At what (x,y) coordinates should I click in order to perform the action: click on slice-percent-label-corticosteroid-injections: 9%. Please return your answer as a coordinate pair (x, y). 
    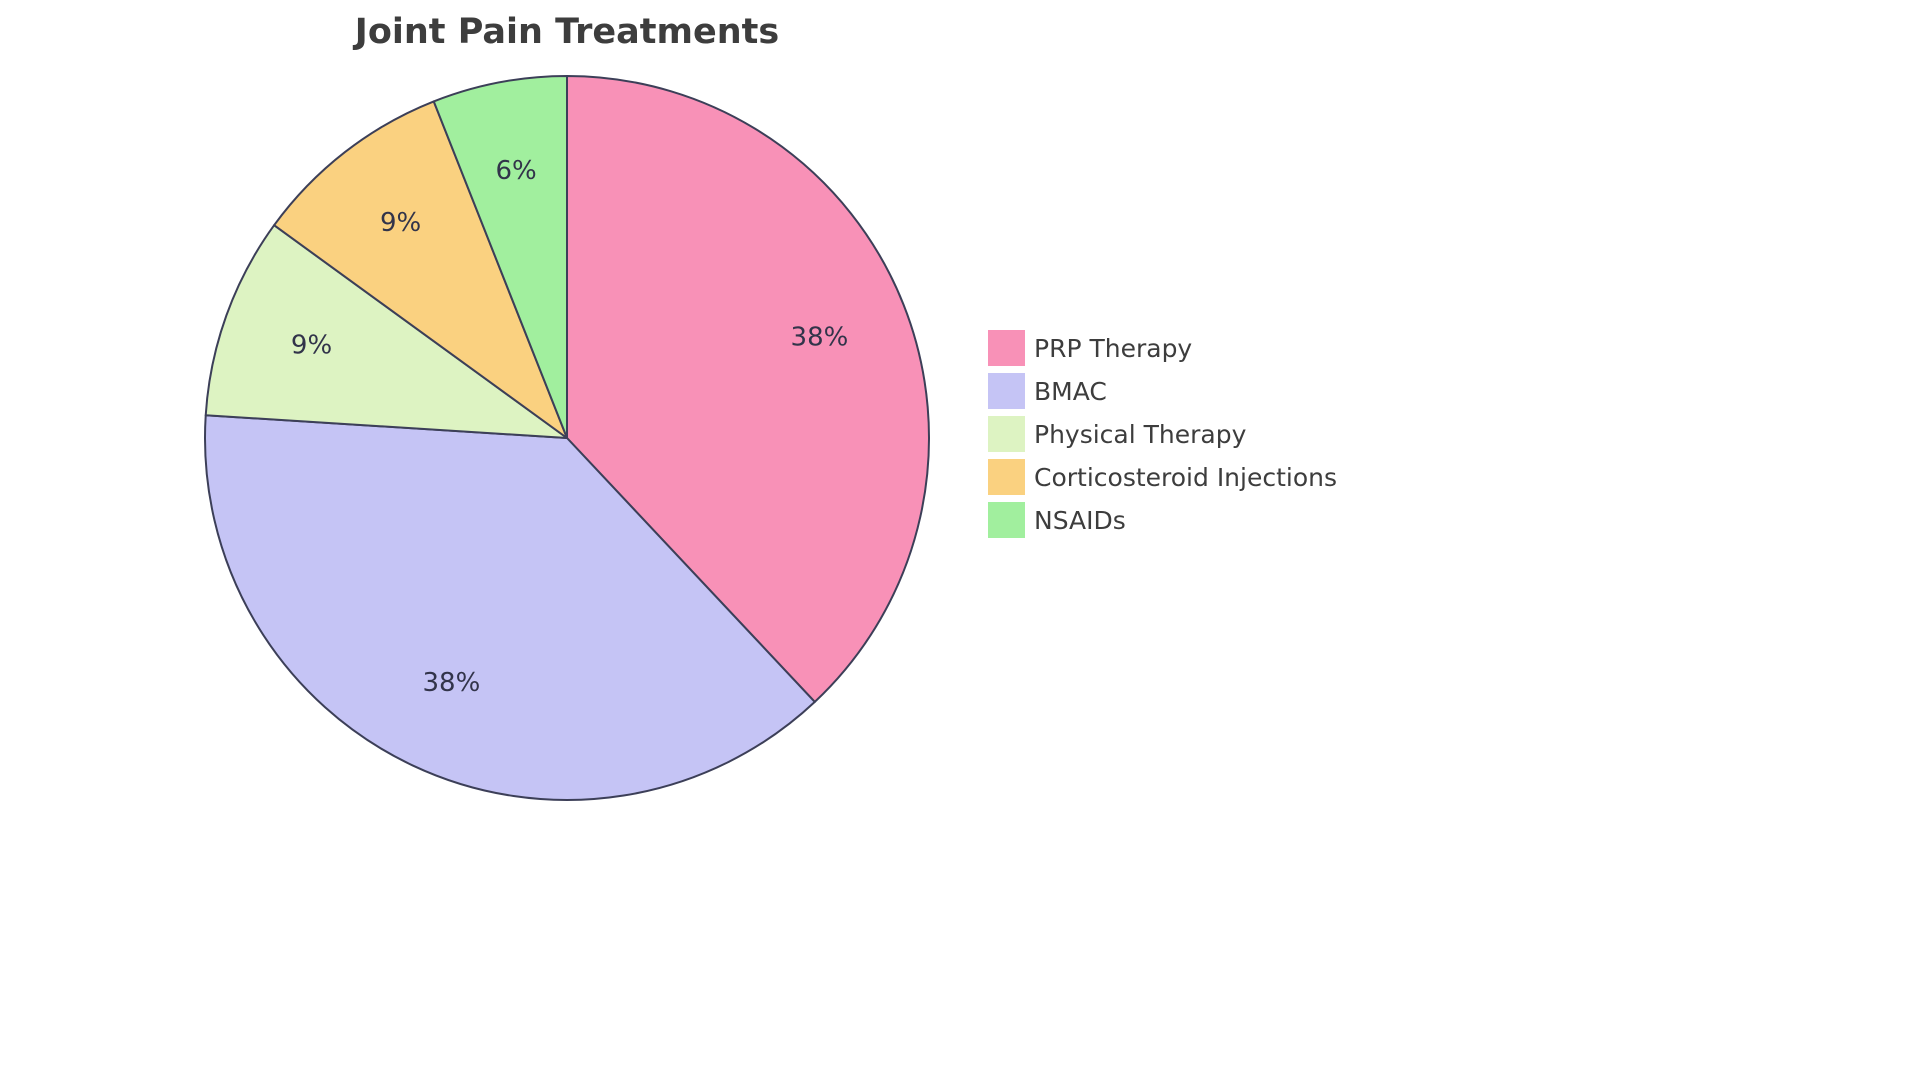
    Looking at the image, I should click on (400, 223).